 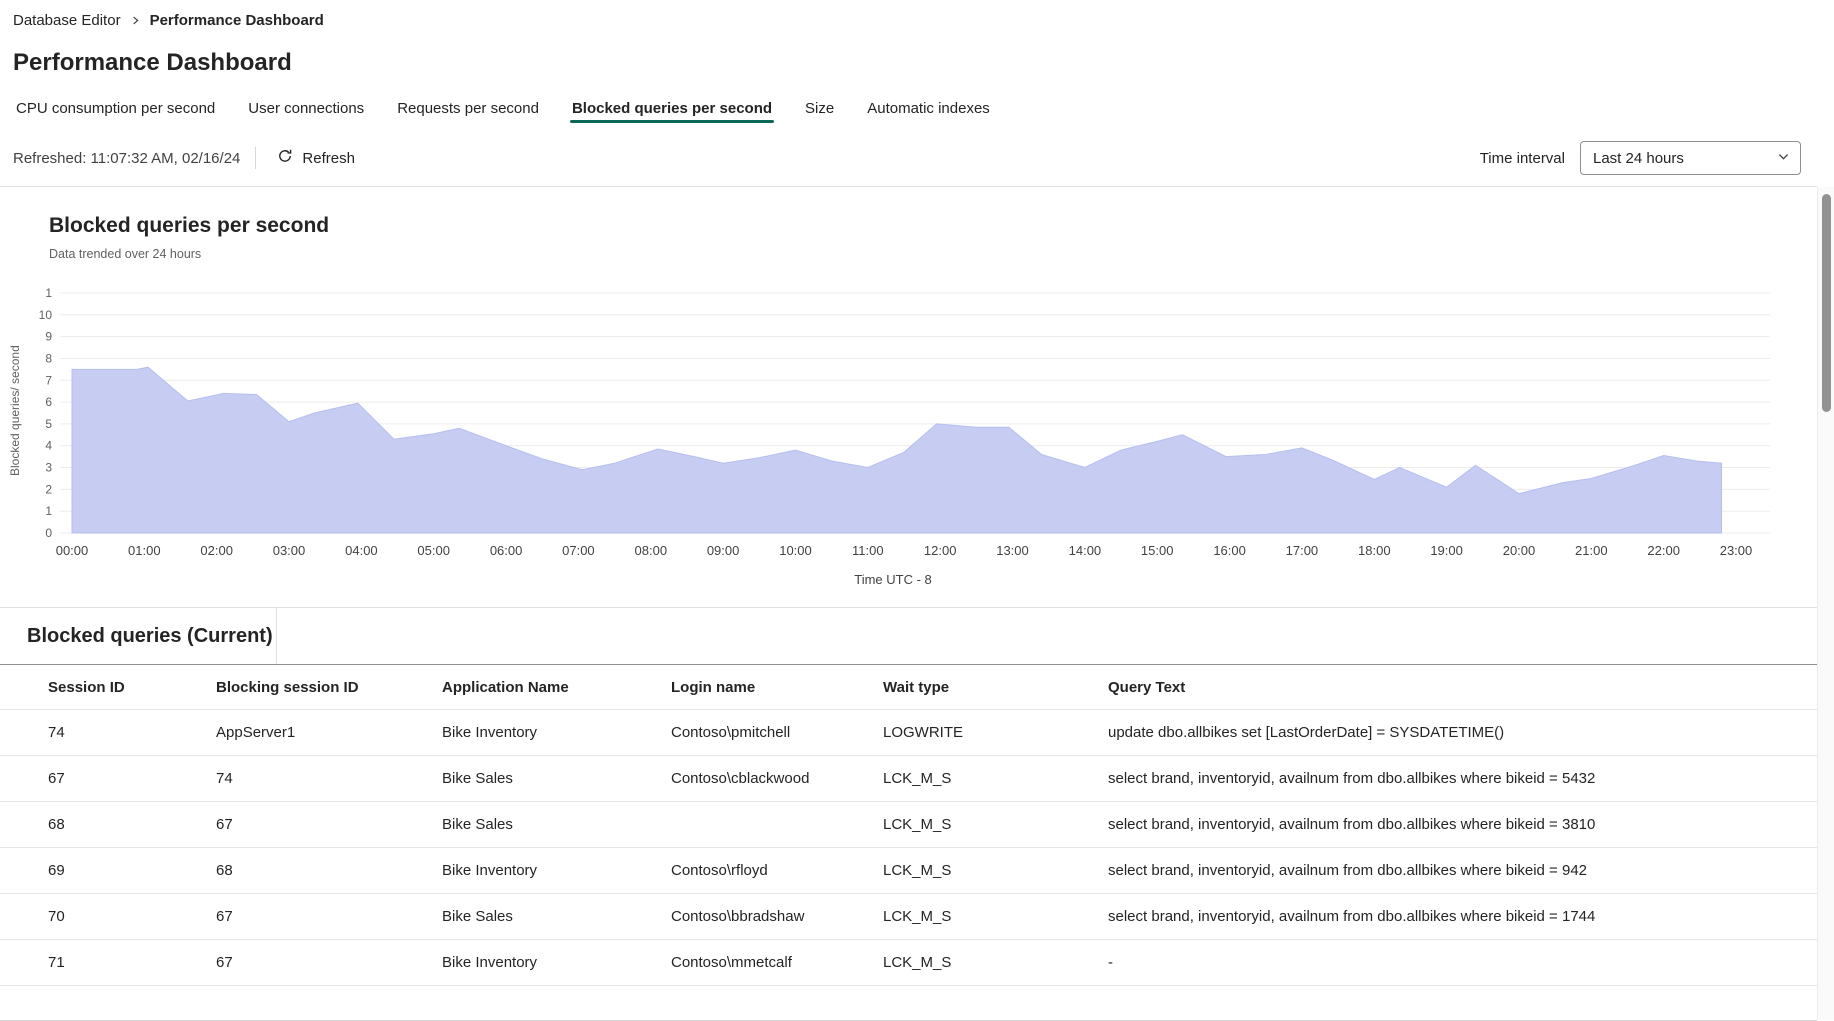 I want to click on svg-text: 03:00, so click(x=289, y=550).